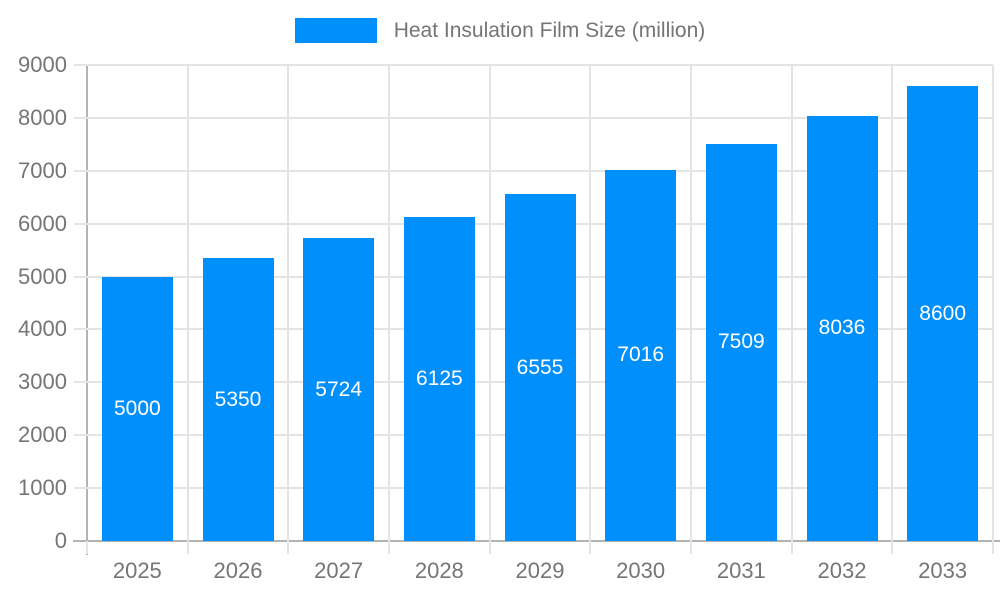 This screenshot has height=600, width=1000. I want to click on bar-value-label: 5724, so click(339, 389).